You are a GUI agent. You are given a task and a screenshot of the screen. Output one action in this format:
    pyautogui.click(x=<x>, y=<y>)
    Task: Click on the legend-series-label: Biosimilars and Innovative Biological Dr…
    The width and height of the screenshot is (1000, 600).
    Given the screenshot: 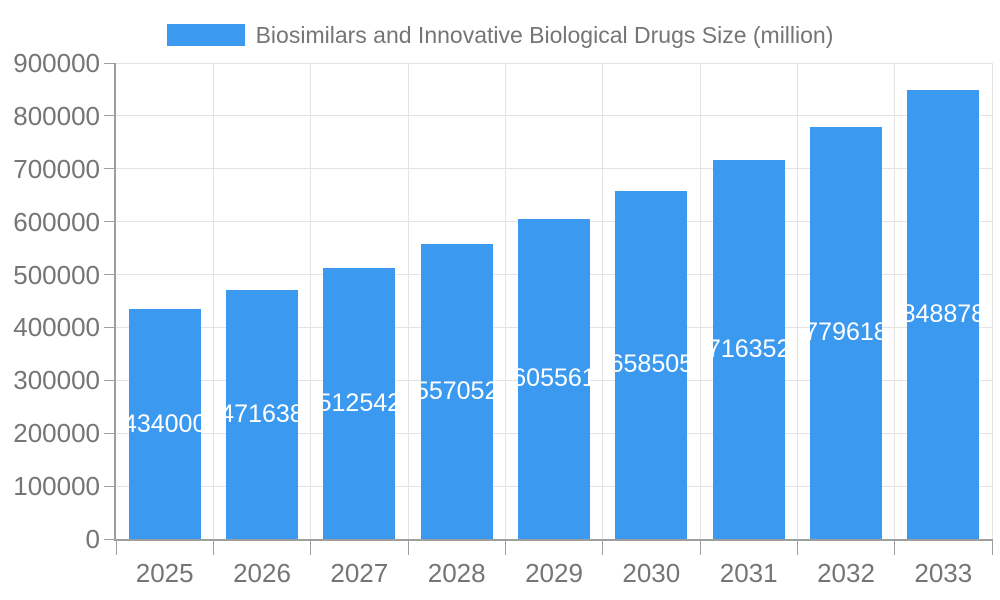 What is the action you would take?
    pyautogui.click(x=544, y=35)
    